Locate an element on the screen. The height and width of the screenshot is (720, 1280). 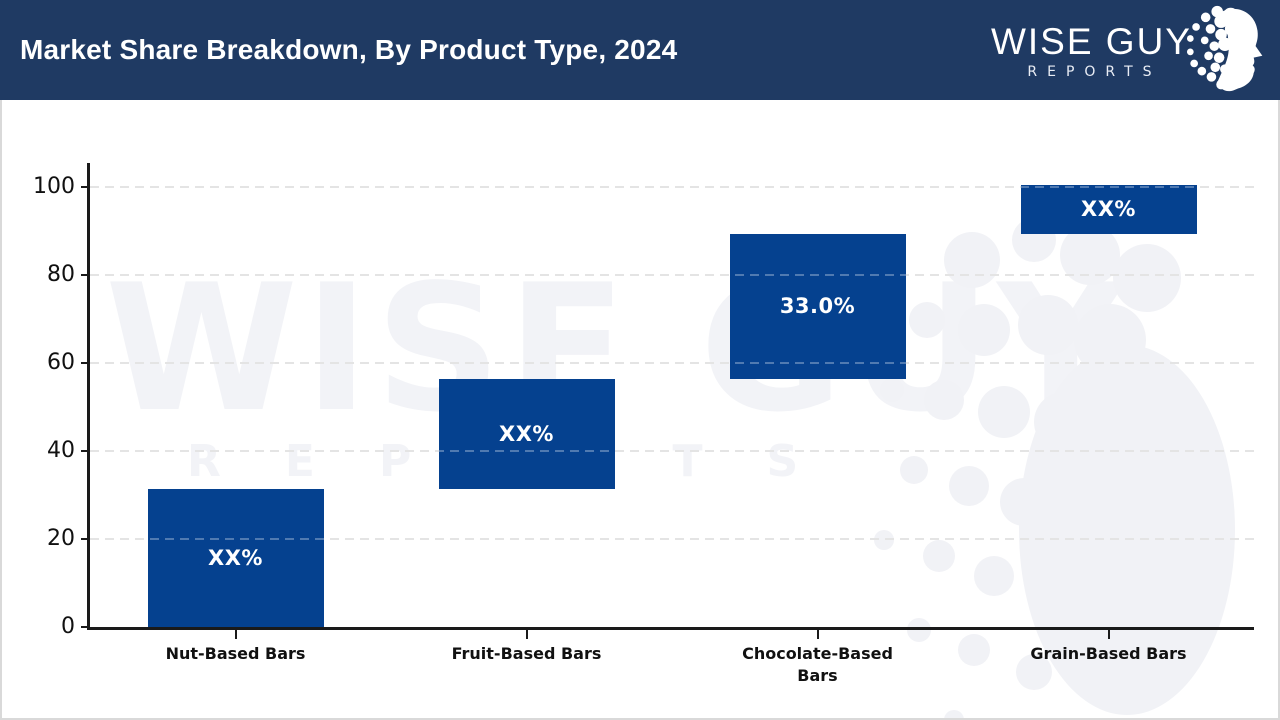
x-axis-category-label: Fruit-Based Bars is located at coordinates (526, 653).